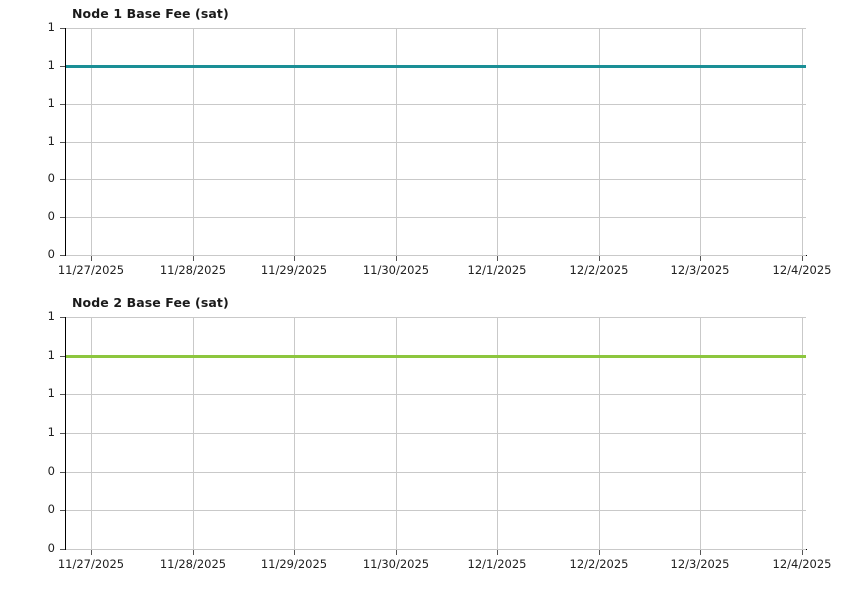 Image resolution: width=860 pixels, height=600 pixels. Describe the element at coordinates (65, 142) in the screenshot. I see `y-axis-line-node1` at that location.